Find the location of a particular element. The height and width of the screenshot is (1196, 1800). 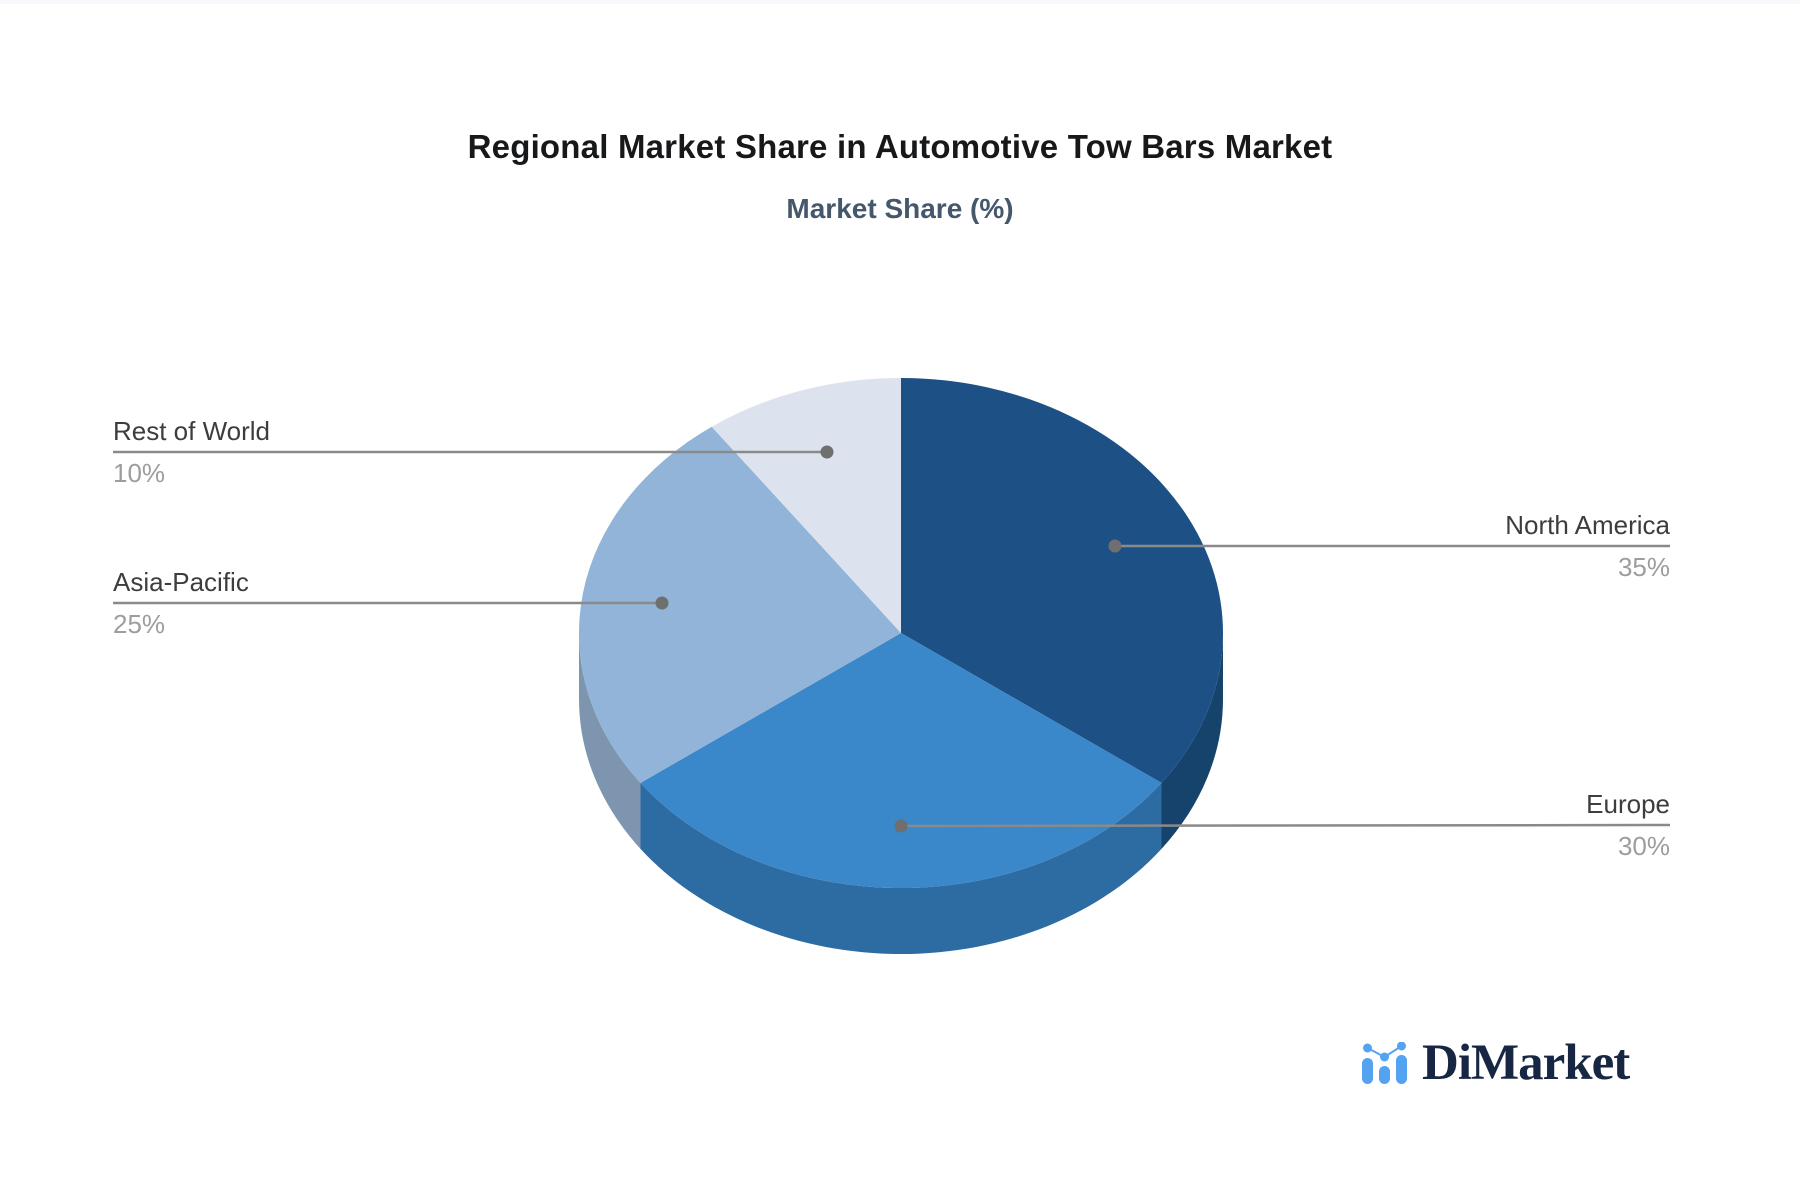

leader-dot-europe is located at coordinates (901, 826).